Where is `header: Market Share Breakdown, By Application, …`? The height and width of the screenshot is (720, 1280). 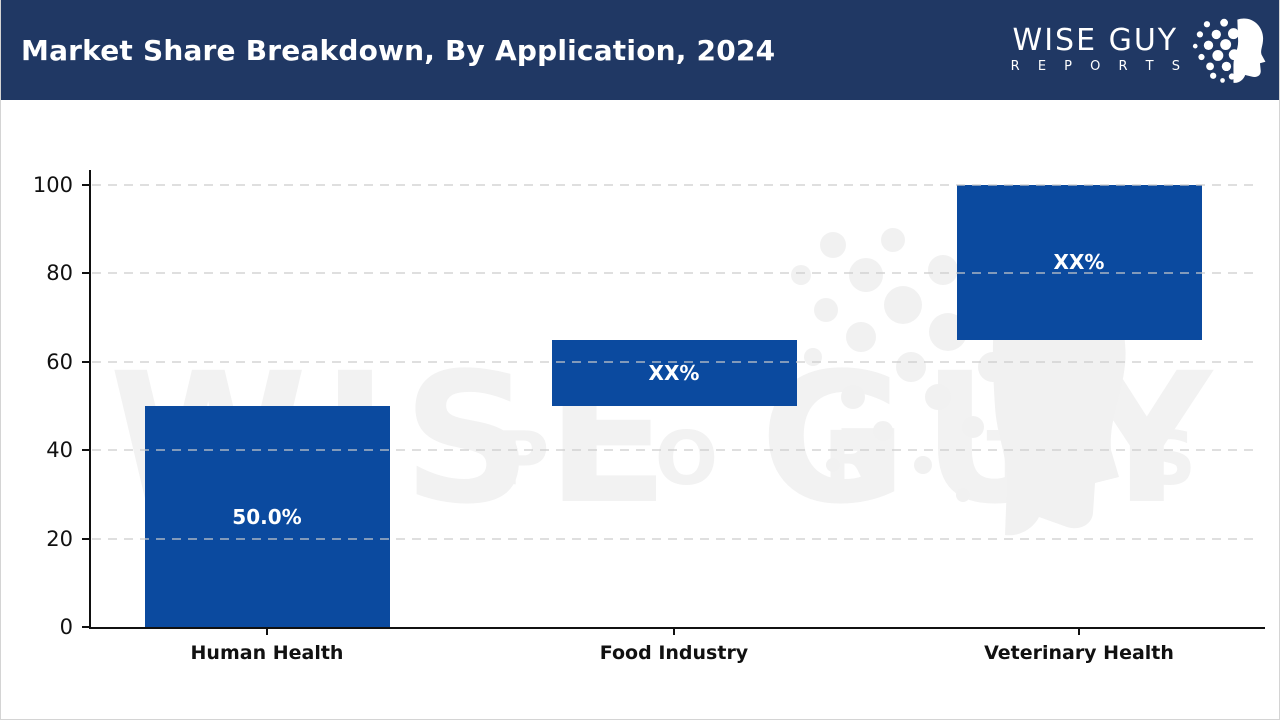
header: Market Share Breakdown, By Application, … is located at coordinates (640, 50).